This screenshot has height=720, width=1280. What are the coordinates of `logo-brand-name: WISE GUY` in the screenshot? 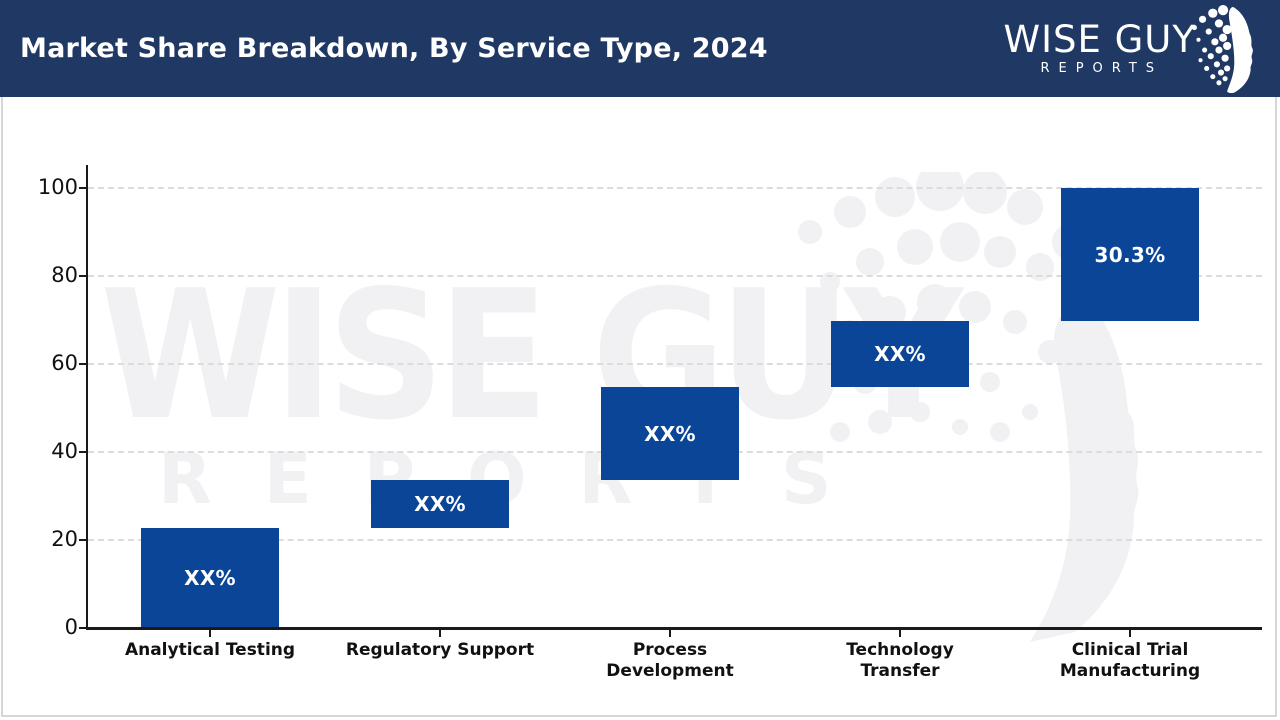 It's located at (1099, 39).